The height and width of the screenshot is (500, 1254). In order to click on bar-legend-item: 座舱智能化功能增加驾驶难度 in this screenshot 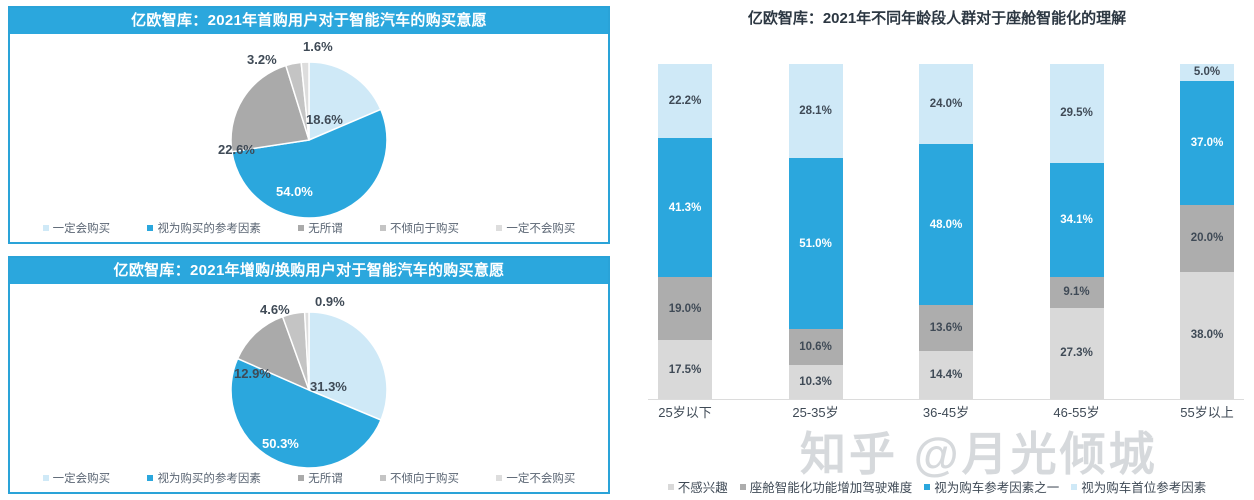, I will do `click(825, 486)`.